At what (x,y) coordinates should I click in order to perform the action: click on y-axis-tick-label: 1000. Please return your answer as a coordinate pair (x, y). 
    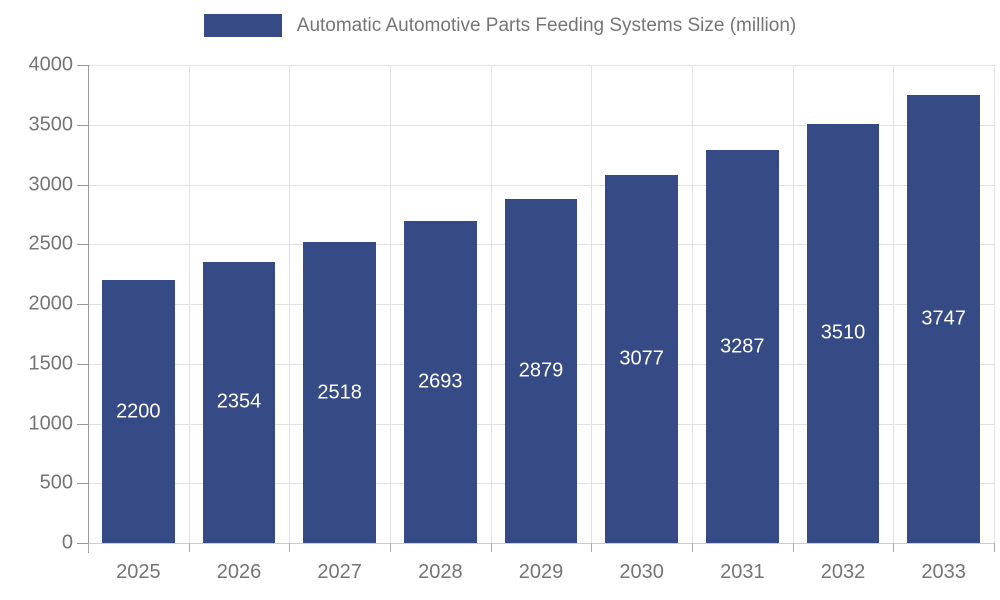
    Looking at the image, I should click on (51, 423).